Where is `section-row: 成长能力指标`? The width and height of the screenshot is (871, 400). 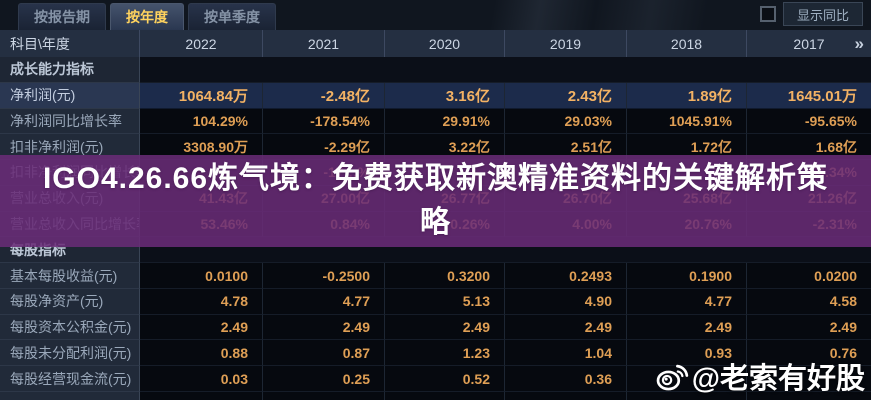 section-row: 成长能力指标 is located at coordinates (435, 70).